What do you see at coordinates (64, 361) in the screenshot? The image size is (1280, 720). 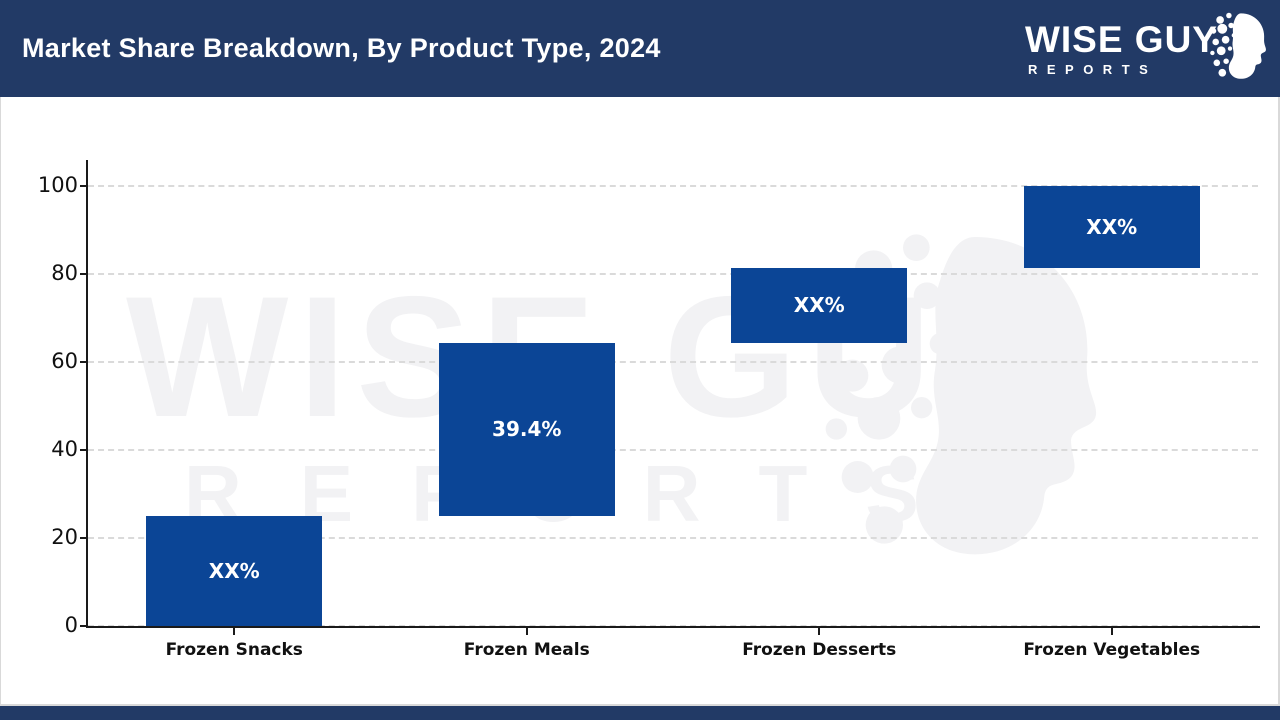 I see `y-axis-tick-label: 60` at bounding box center [64, 361].